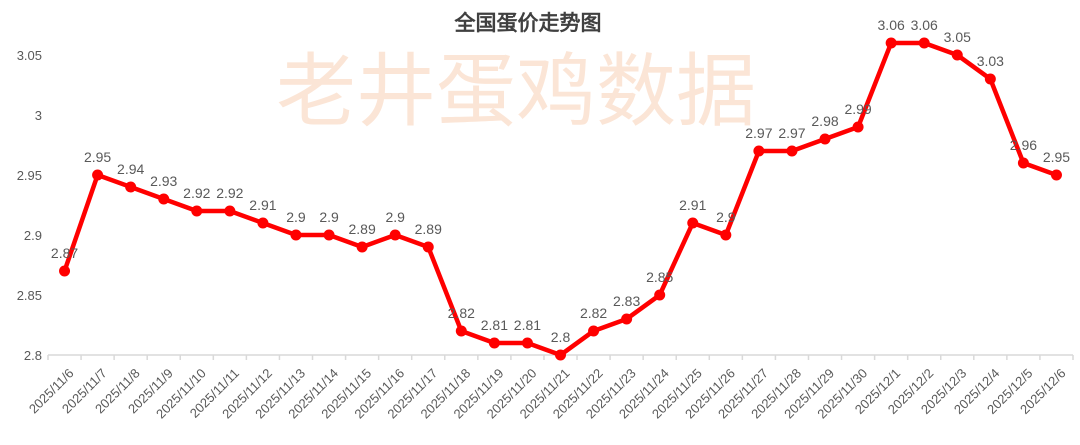  I want to click on watermark-text: 老井蛋鸡数据, so click(516, 91).